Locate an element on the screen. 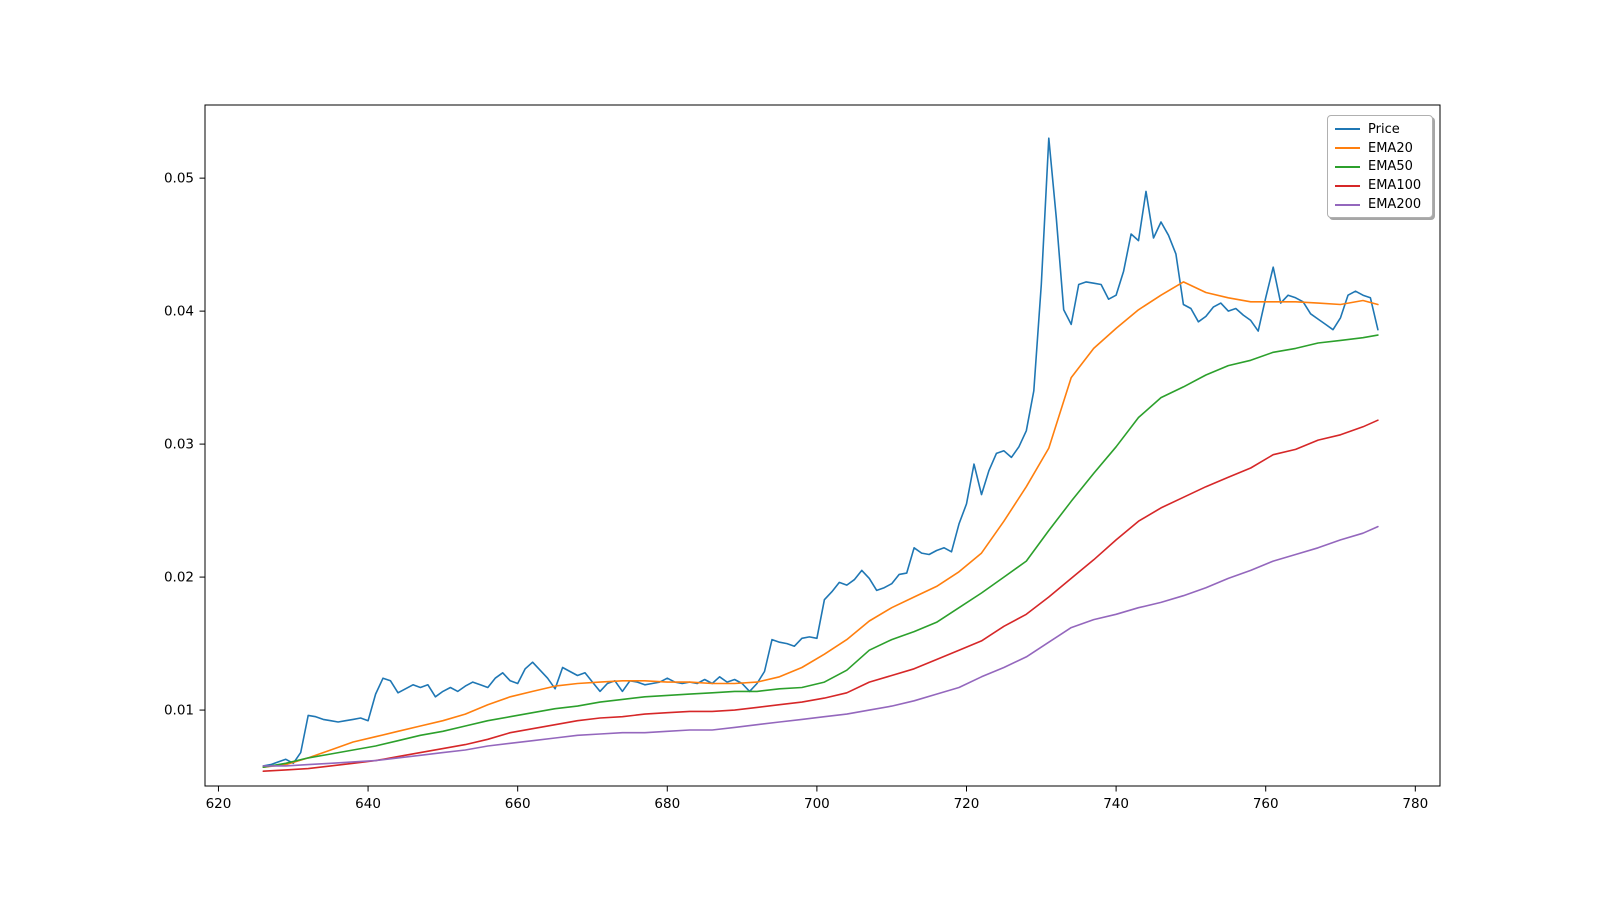 This screenshot has height=900, width=1600. y-tick-label: 0.04 is located at coordinates (179, 312).